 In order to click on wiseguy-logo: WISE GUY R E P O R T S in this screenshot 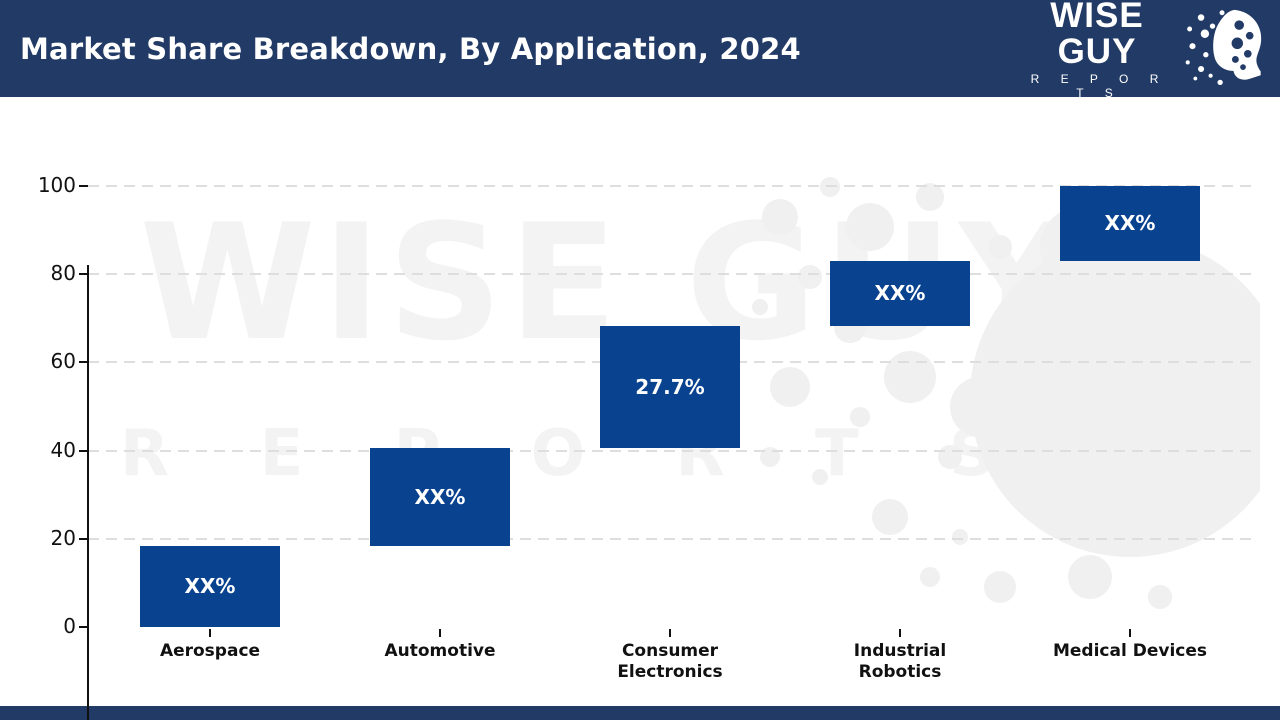, I will do `click(1141, 50)`.